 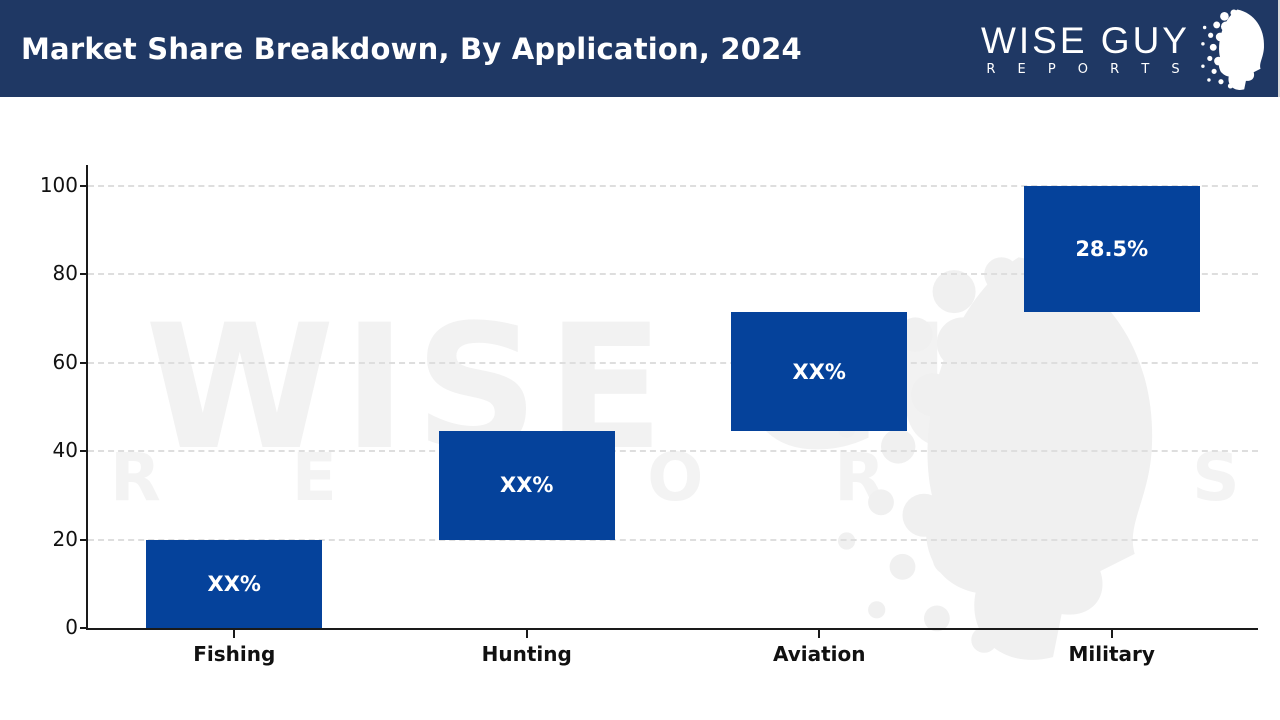 I want to click on bar-label-military: 28.5%, so click(x=1112, y=248).